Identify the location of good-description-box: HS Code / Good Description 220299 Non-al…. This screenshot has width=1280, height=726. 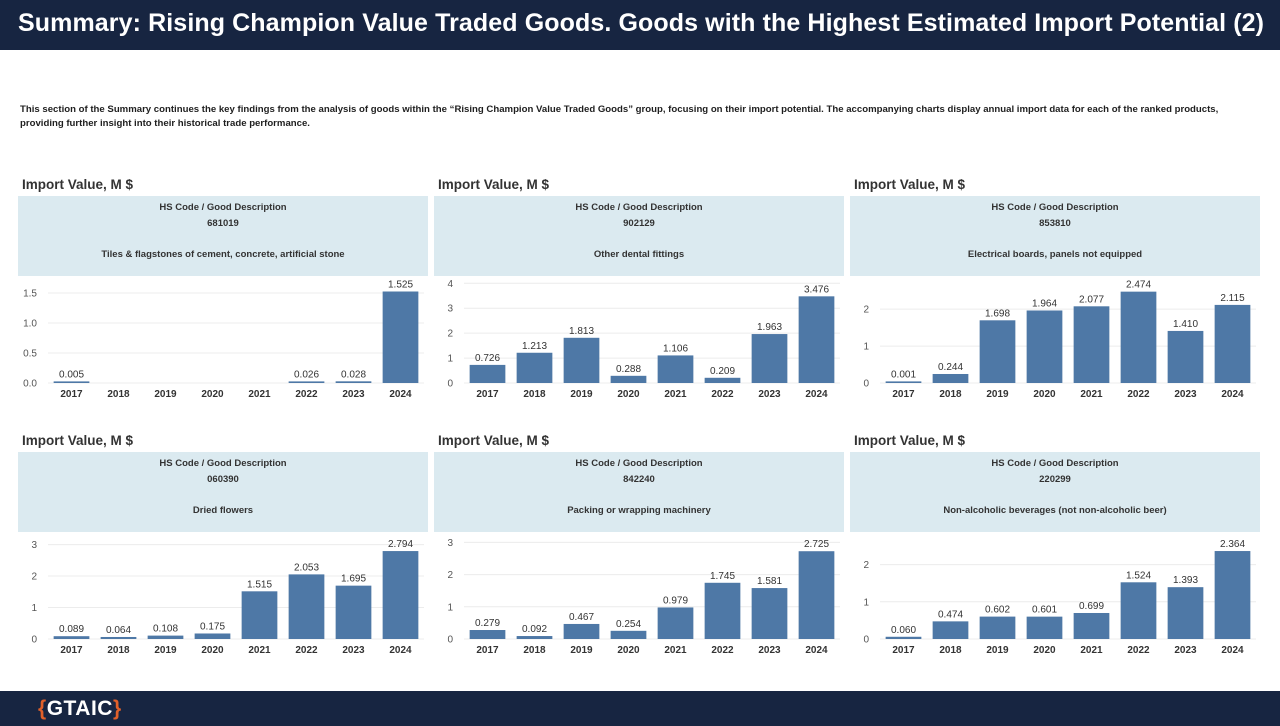
(1055, 492).